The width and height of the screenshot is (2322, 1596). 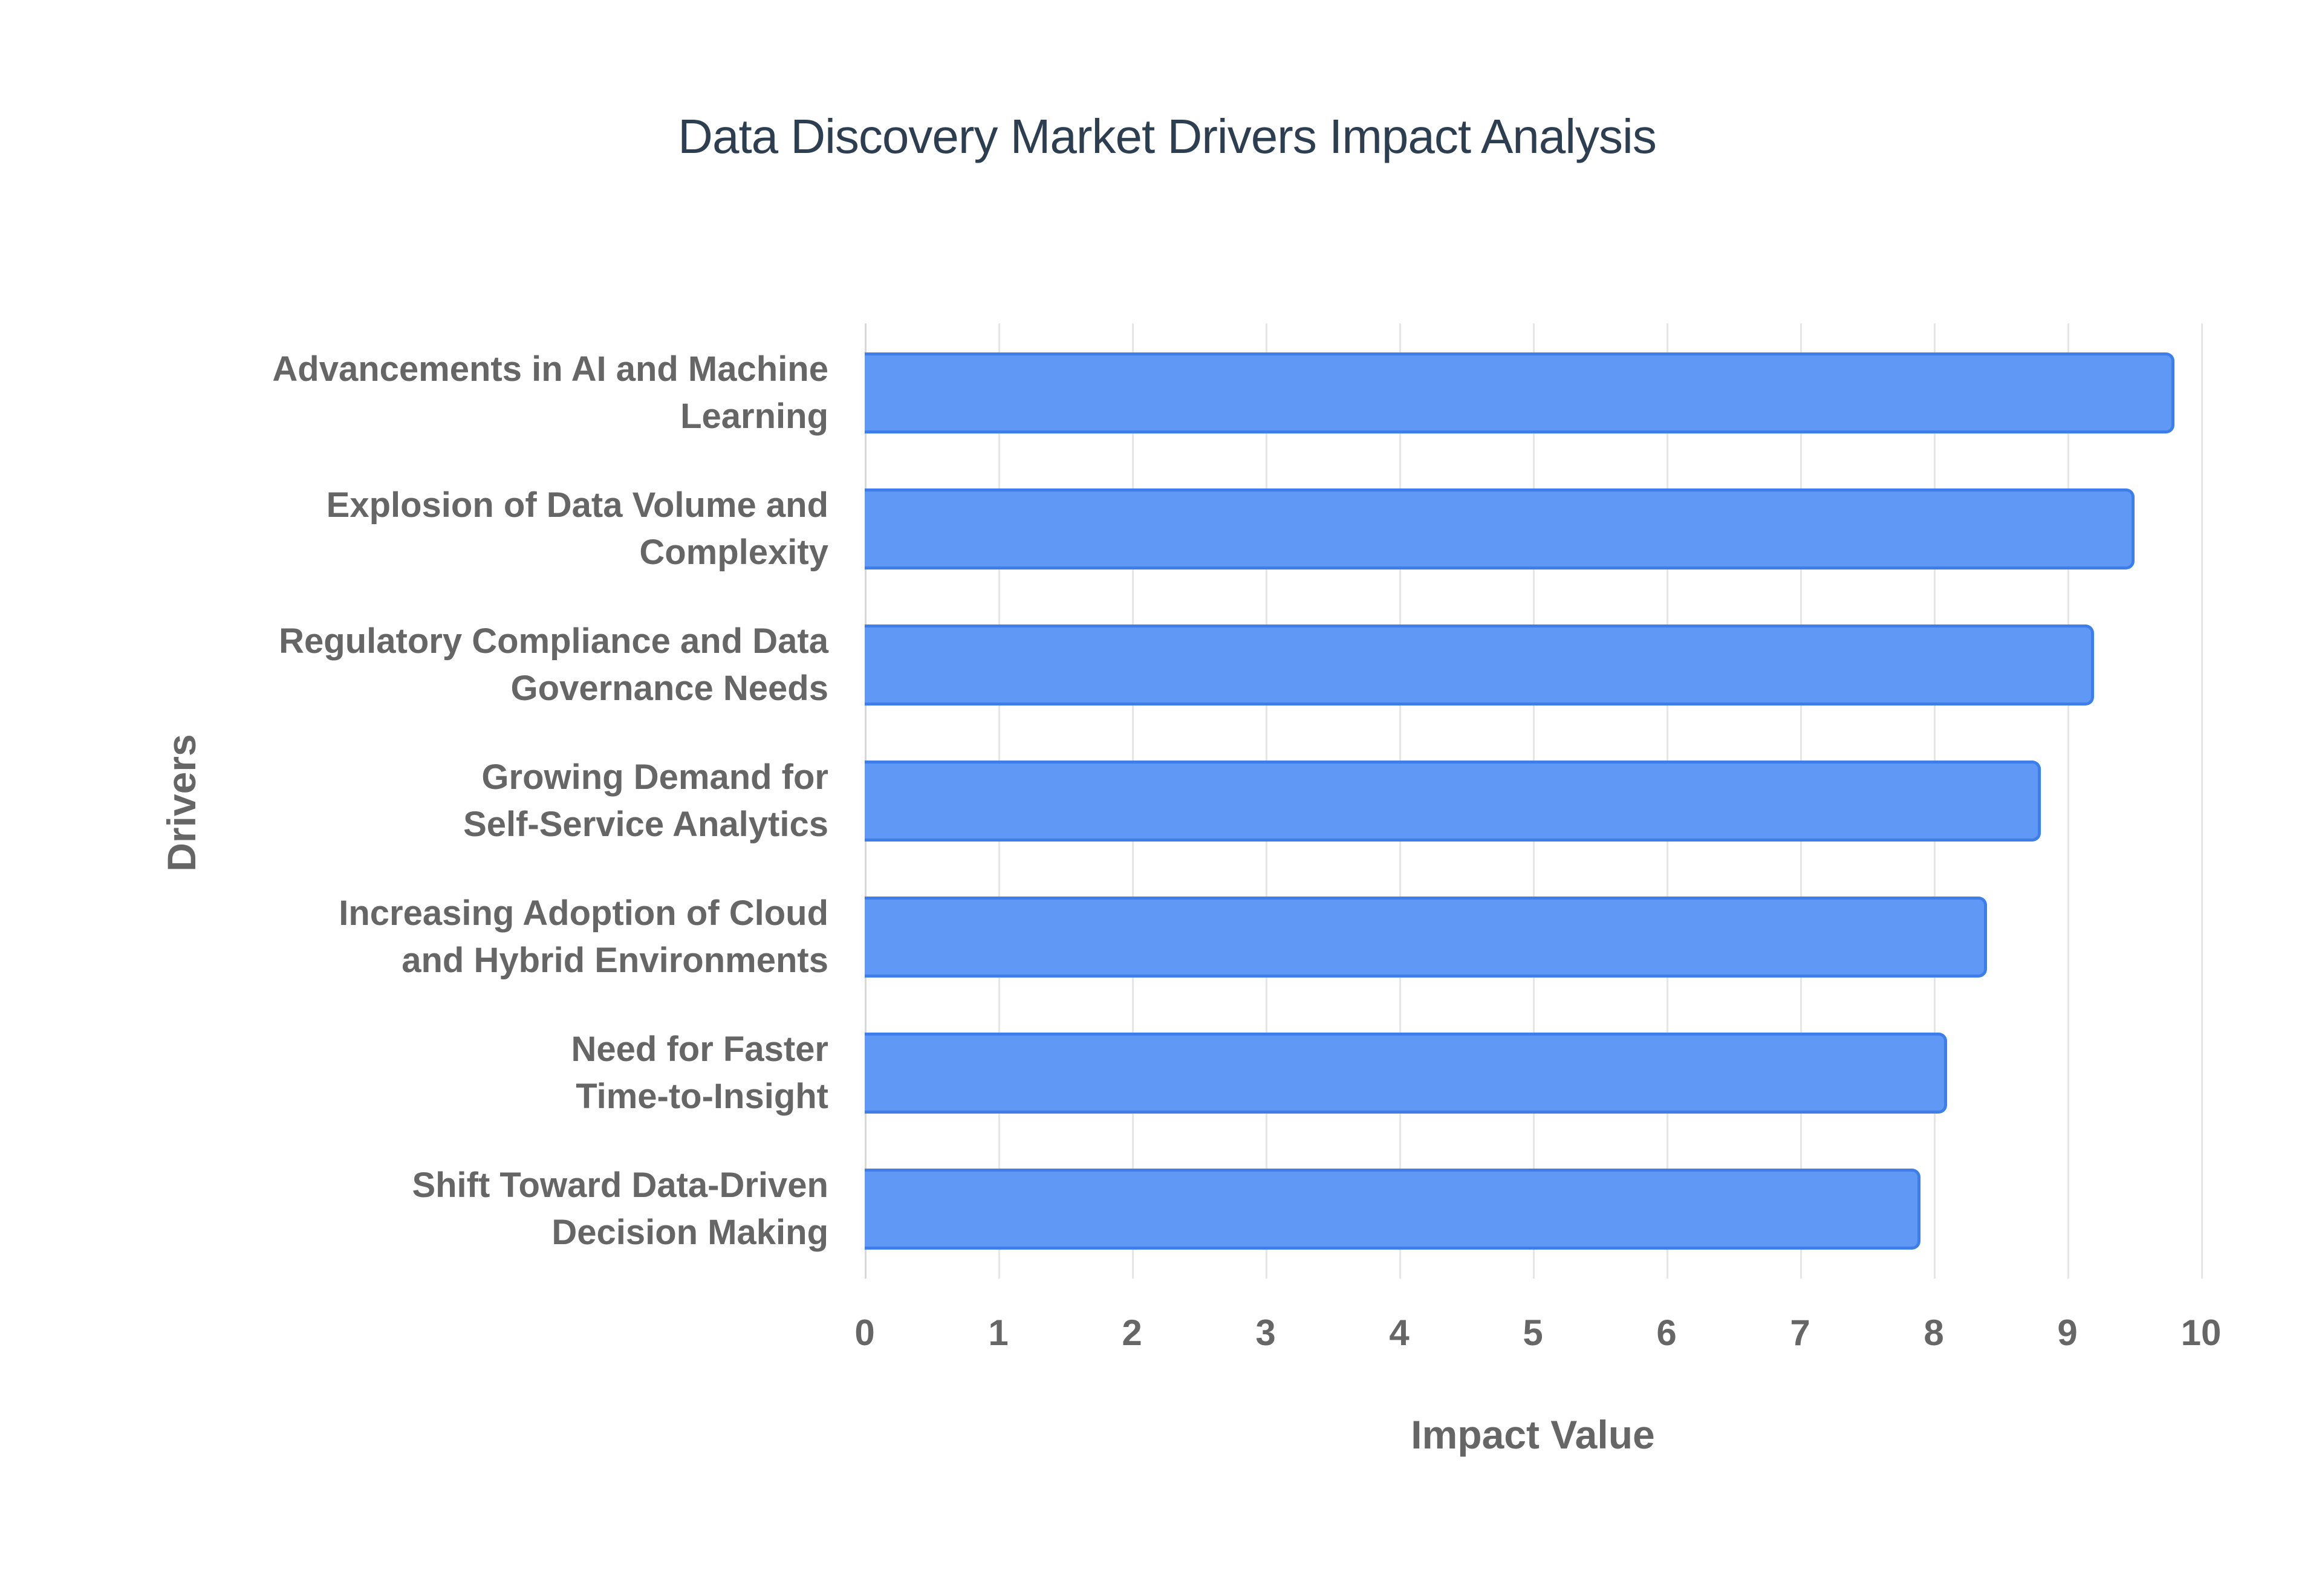 What do you see at coordinates (620, 1209) in the screenshot?
I see `y-tick-label: Shift Toward Data-Driven Decision Making` at bounding box center [620, 1209].